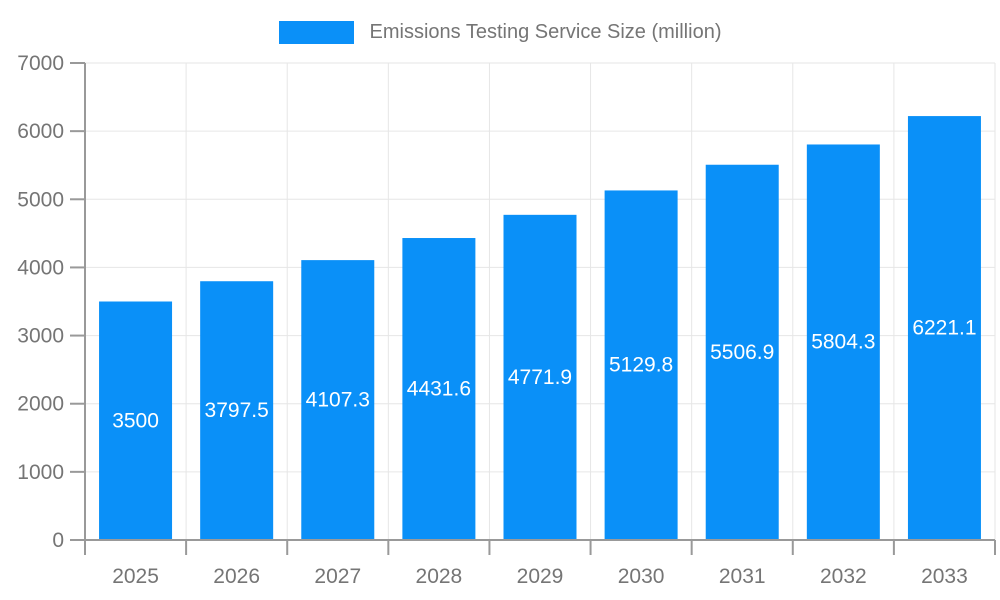  Describe the element at coordinates (742, 576) in the screenshot. I see `x-tick-label: 2031` at that location.